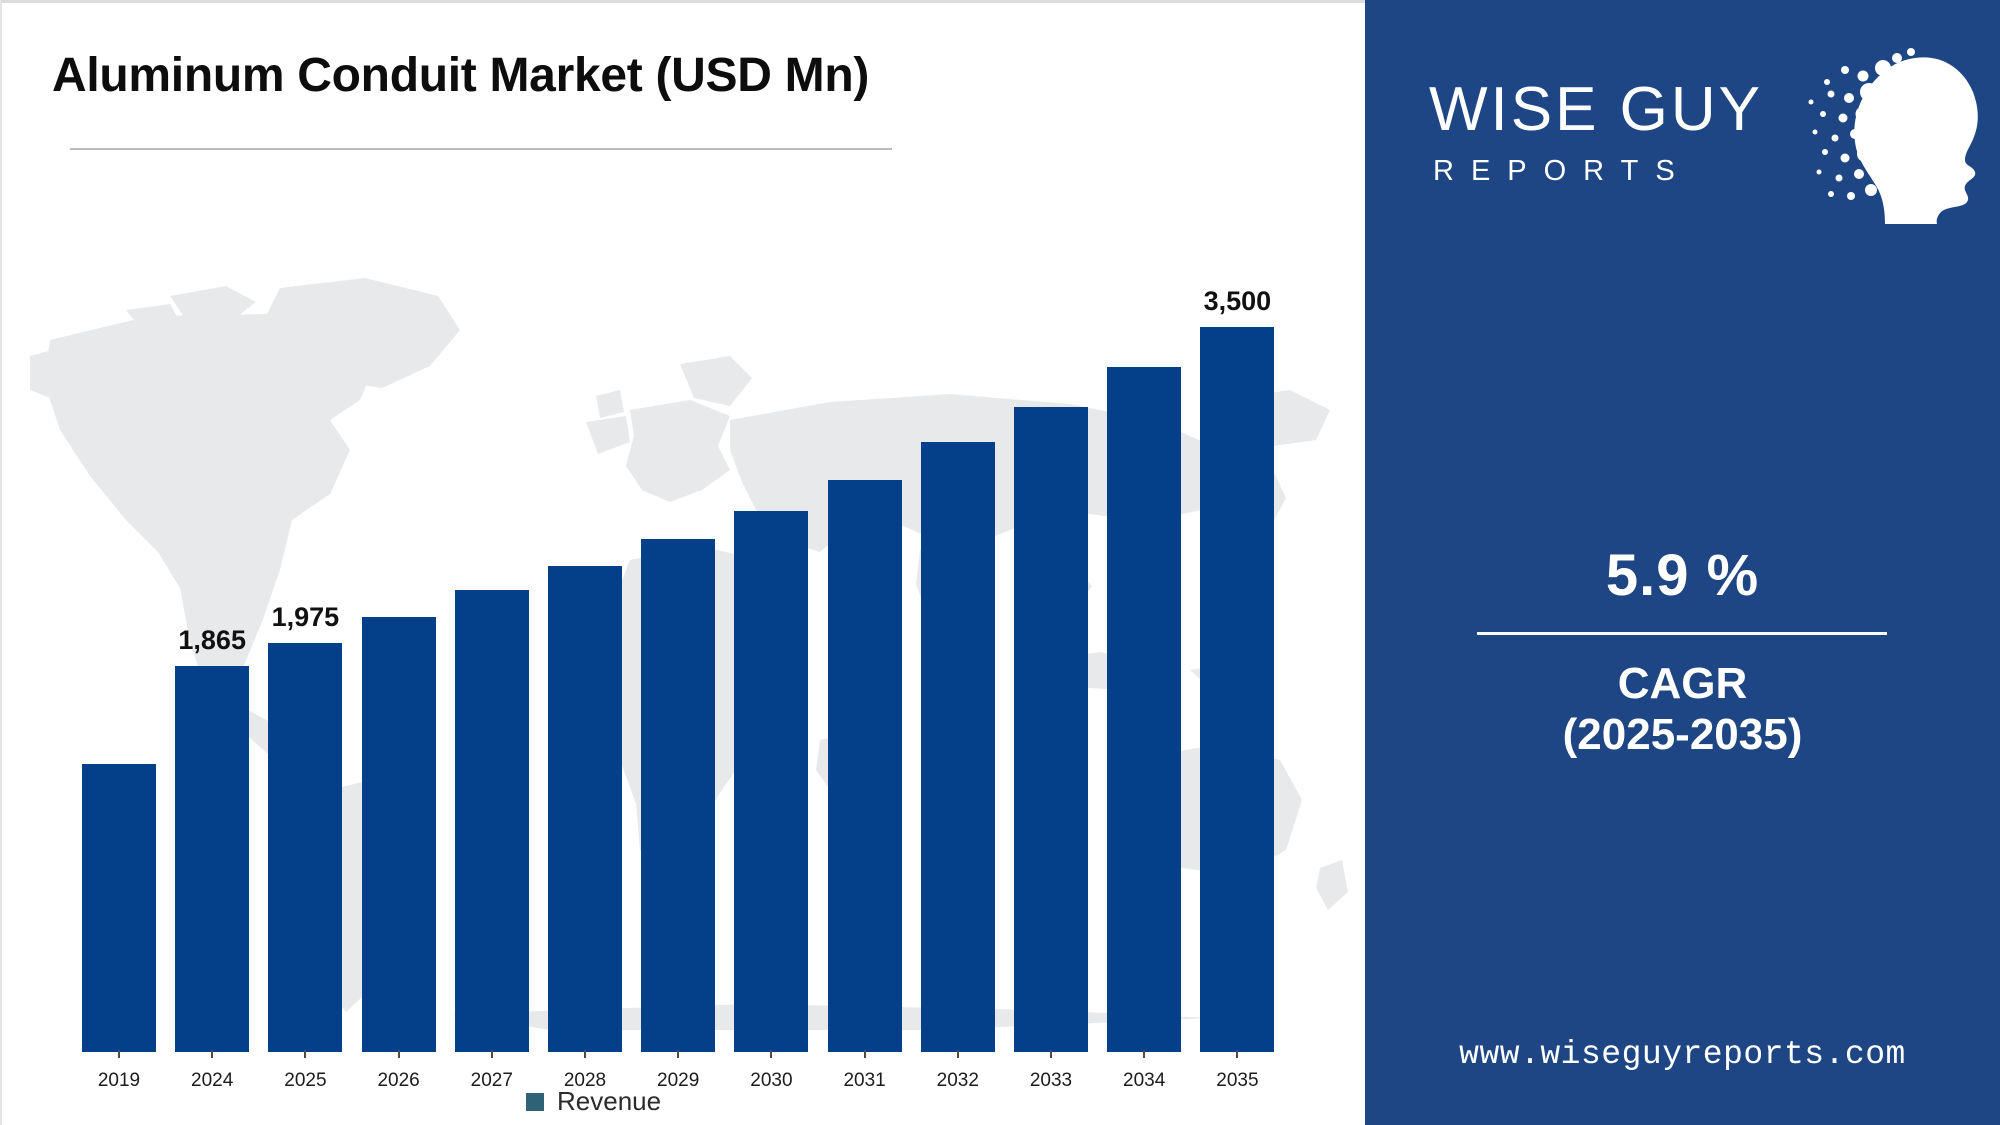 The width and height of the screenshot is (2000, 1125). I want to click on bar-group-2025: 1,975, so click(305, 827).